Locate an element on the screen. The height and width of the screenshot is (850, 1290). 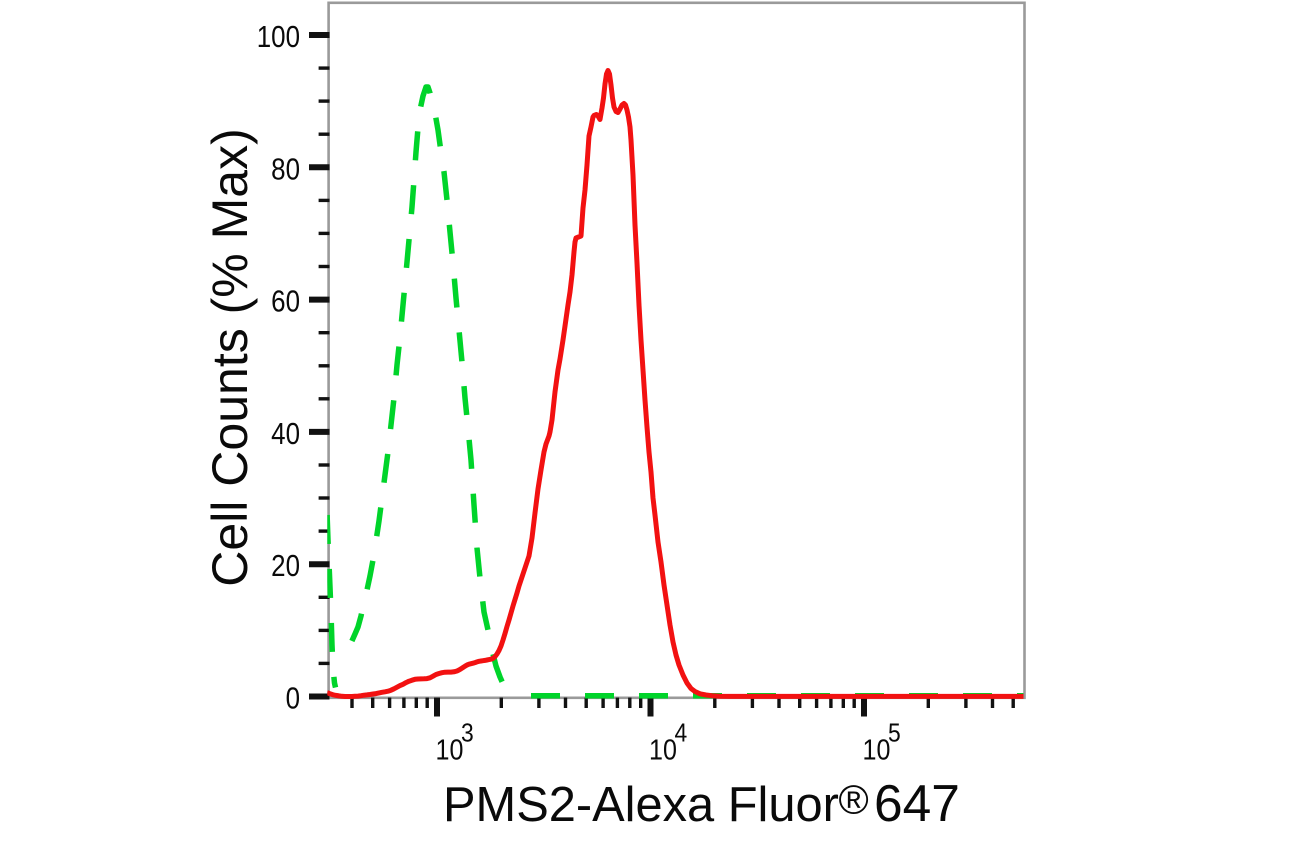
svg-text: 0 is located at coordinates (293, 697).